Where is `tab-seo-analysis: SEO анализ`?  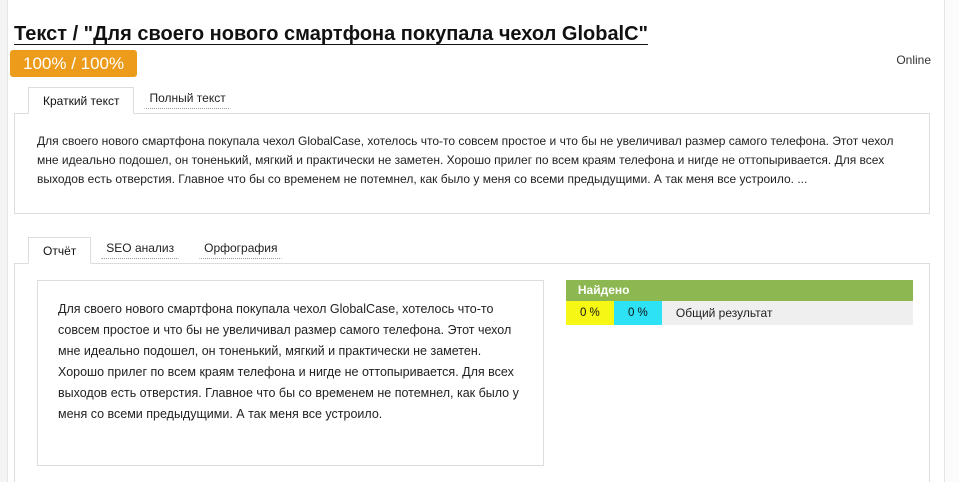
tab-seo-analysis: SEO анализ is located at coordinates (140, 248).